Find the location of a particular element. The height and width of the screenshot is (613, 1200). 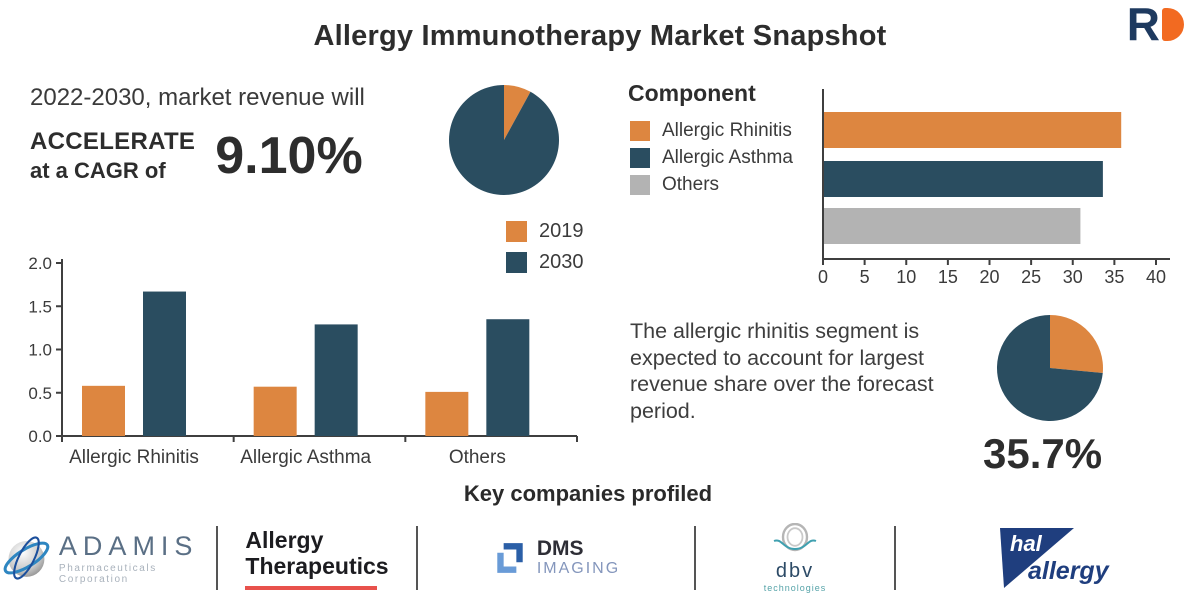

adamis-globe-icon is located at coordinates (26, 558).